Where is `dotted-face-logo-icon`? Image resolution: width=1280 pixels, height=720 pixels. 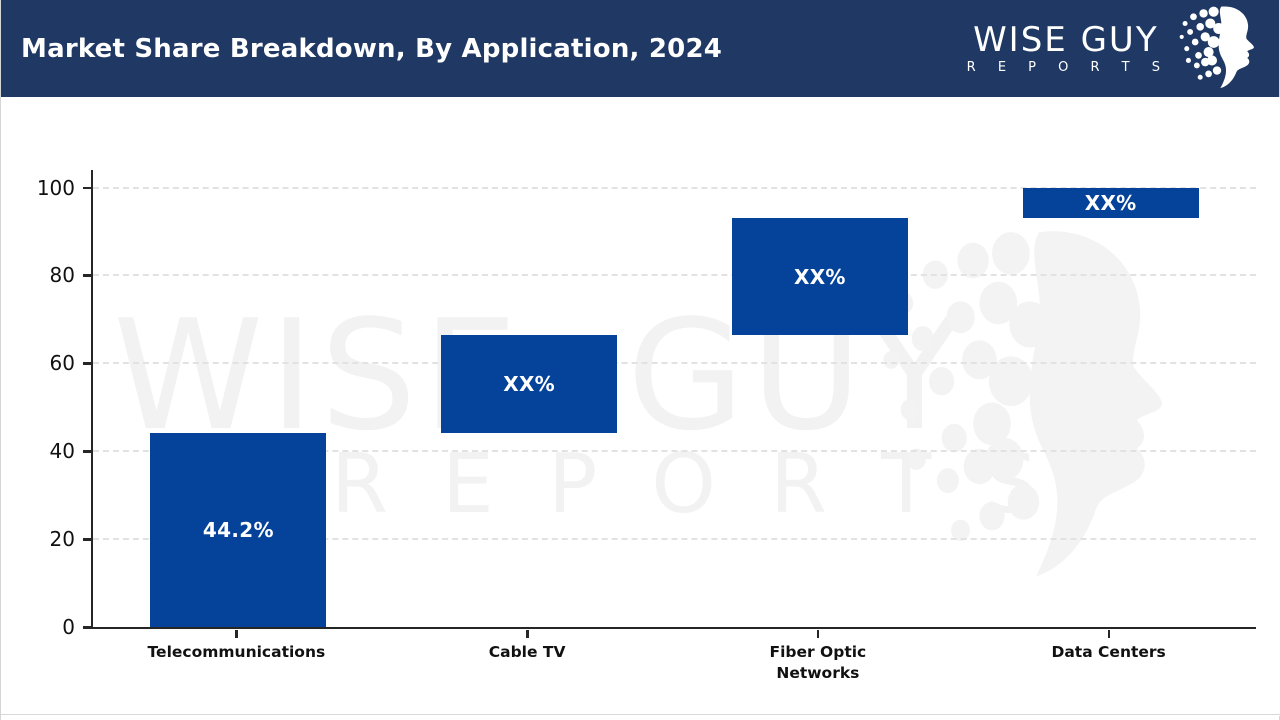 dotted-face-logo-icon is located at coordinates (1217, 49).